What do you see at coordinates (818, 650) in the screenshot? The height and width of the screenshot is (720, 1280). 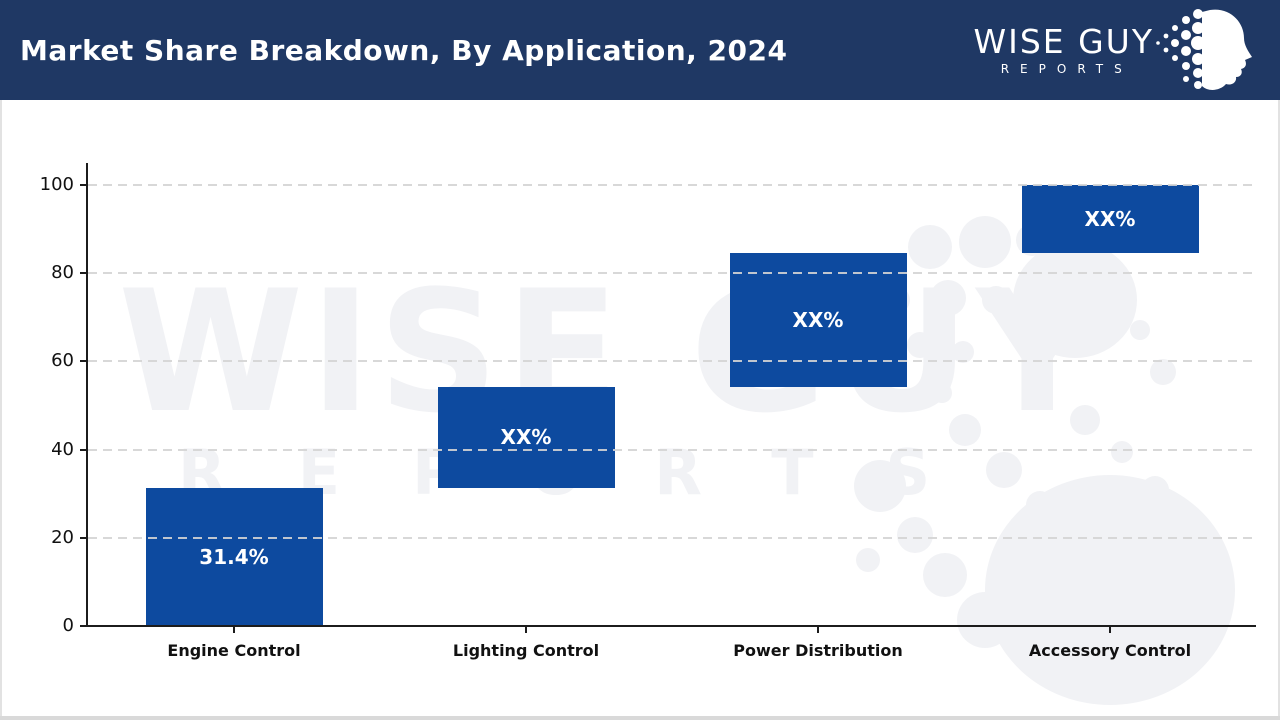 I see `x-tick-label: Power Distribution` at bounding box center [818, 650].